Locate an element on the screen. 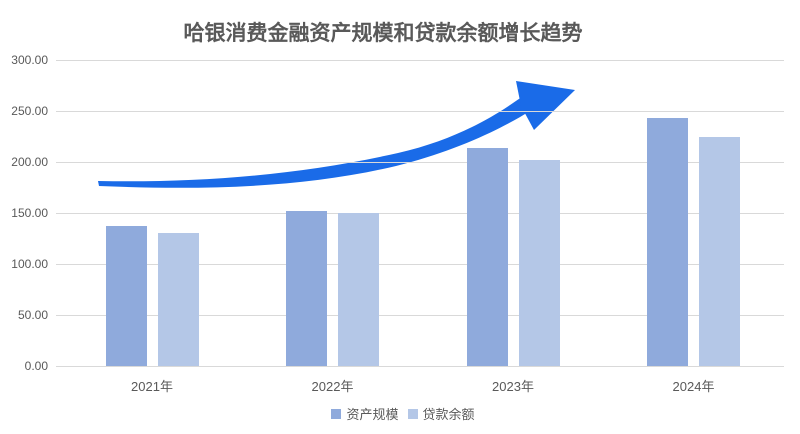 This screenshot has width=800, height=434. y-tick-label: 50.00 is located at coordinates (32, 315).